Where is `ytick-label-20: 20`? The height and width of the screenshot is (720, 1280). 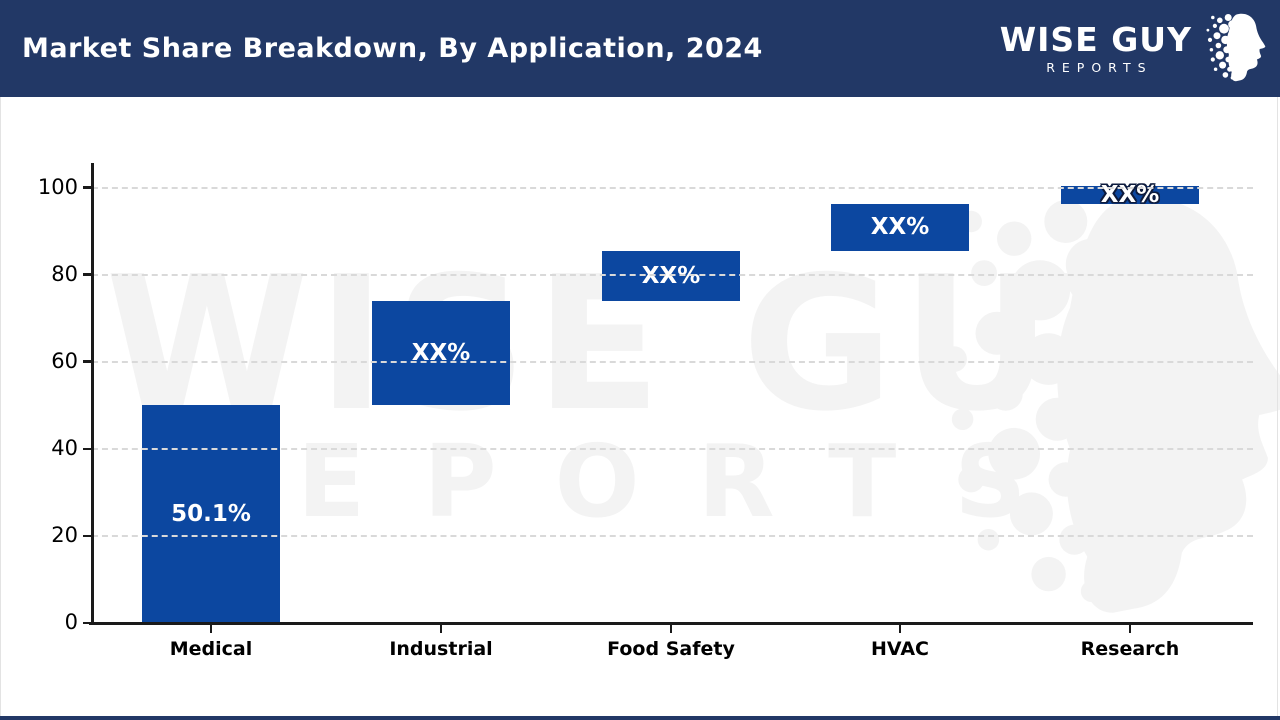
ytick-label-20: 20 is located at coordinates (64, 534).